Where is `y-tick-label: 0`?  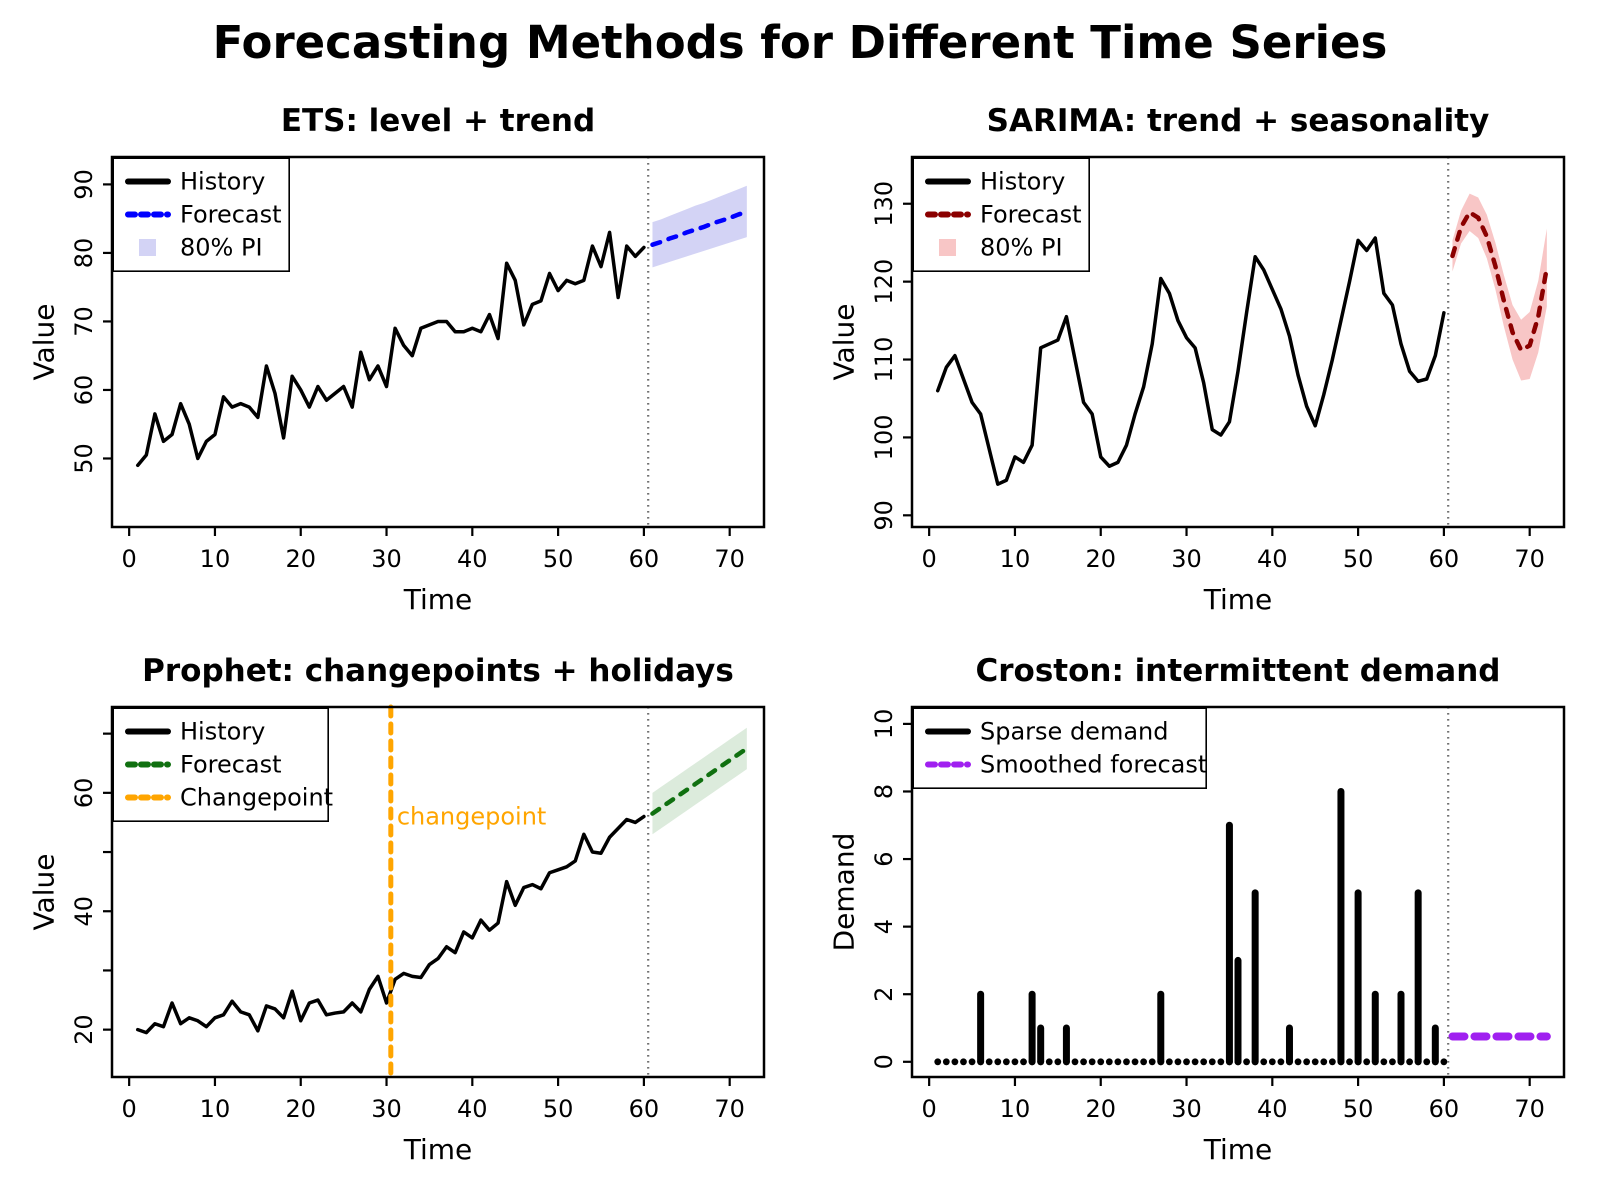 y-tick-label: 0 is located at coordinates (884, 1061).